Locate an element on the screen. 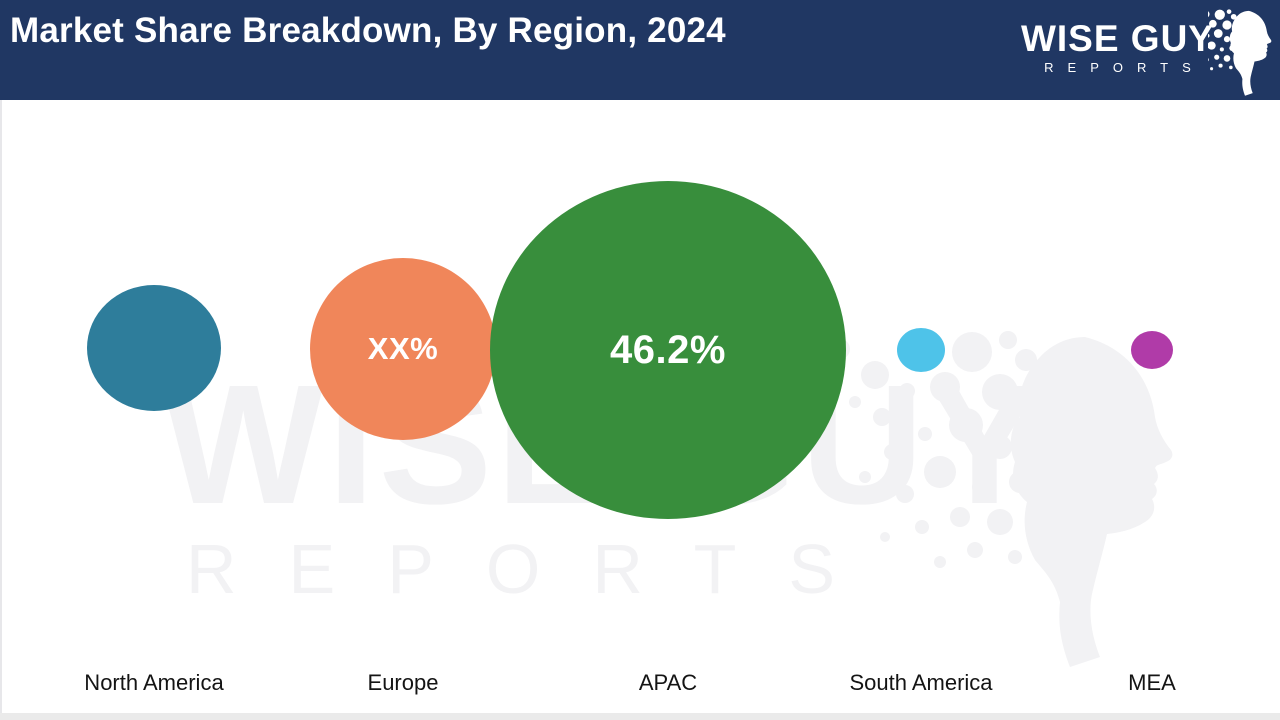 The height and width of the screenshot is (720, 1280). brand-subtitle: REPORTS is located at coordinates (1124, 67).